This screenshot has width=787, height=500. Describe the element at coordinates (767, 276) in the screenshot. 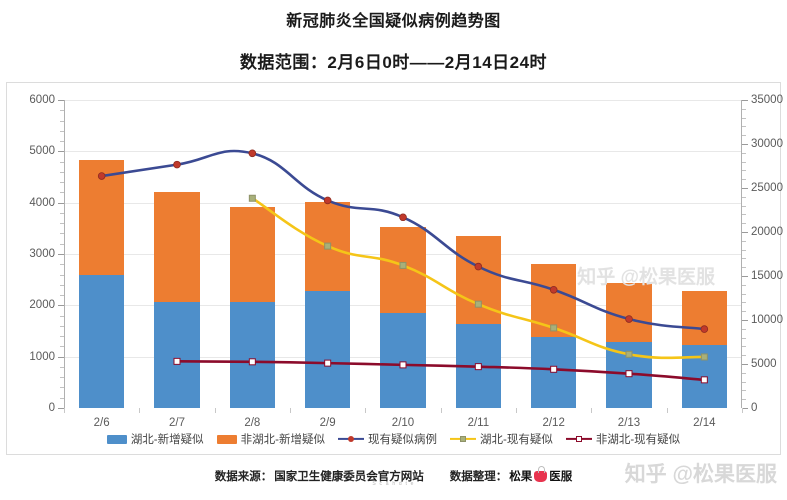

I see `y-axis-right-label: 15000` at that location.